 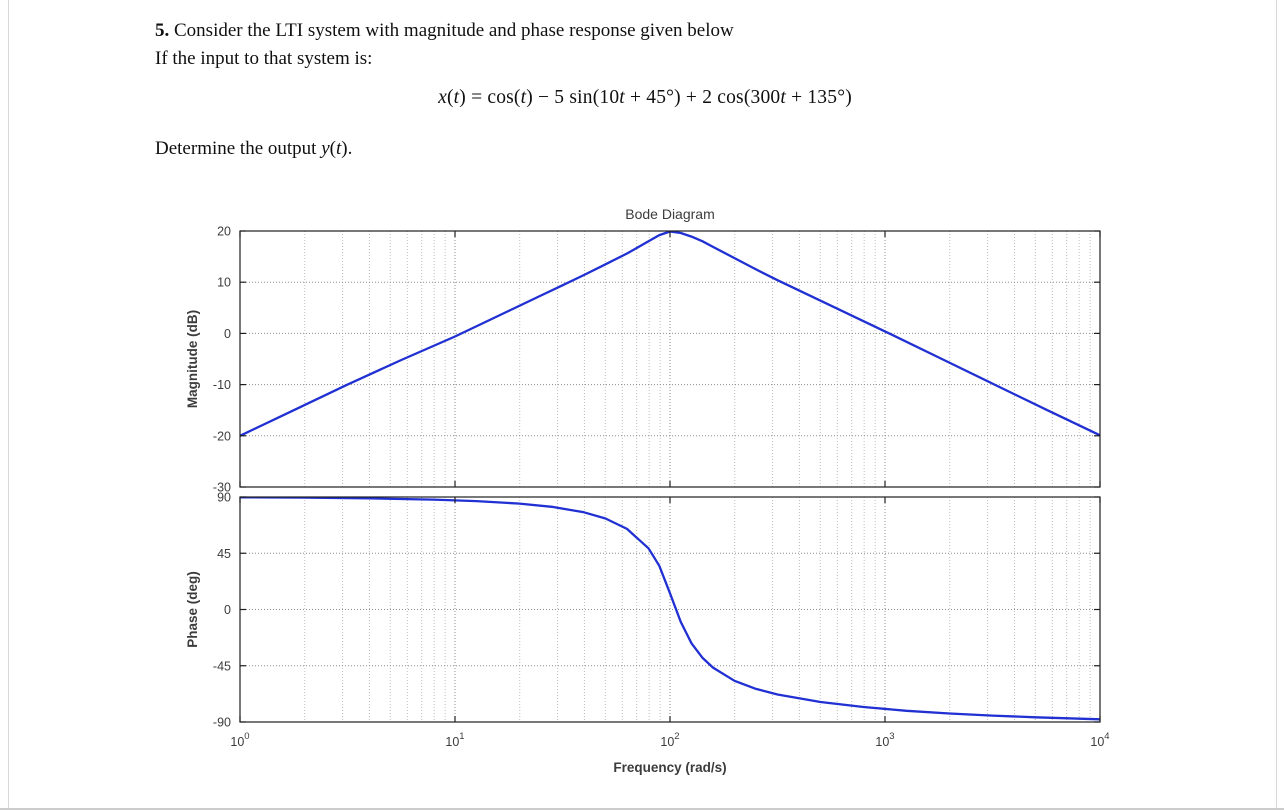 I want to click on question-line-2: If the input to that system is:, so click(x=264, y=58).